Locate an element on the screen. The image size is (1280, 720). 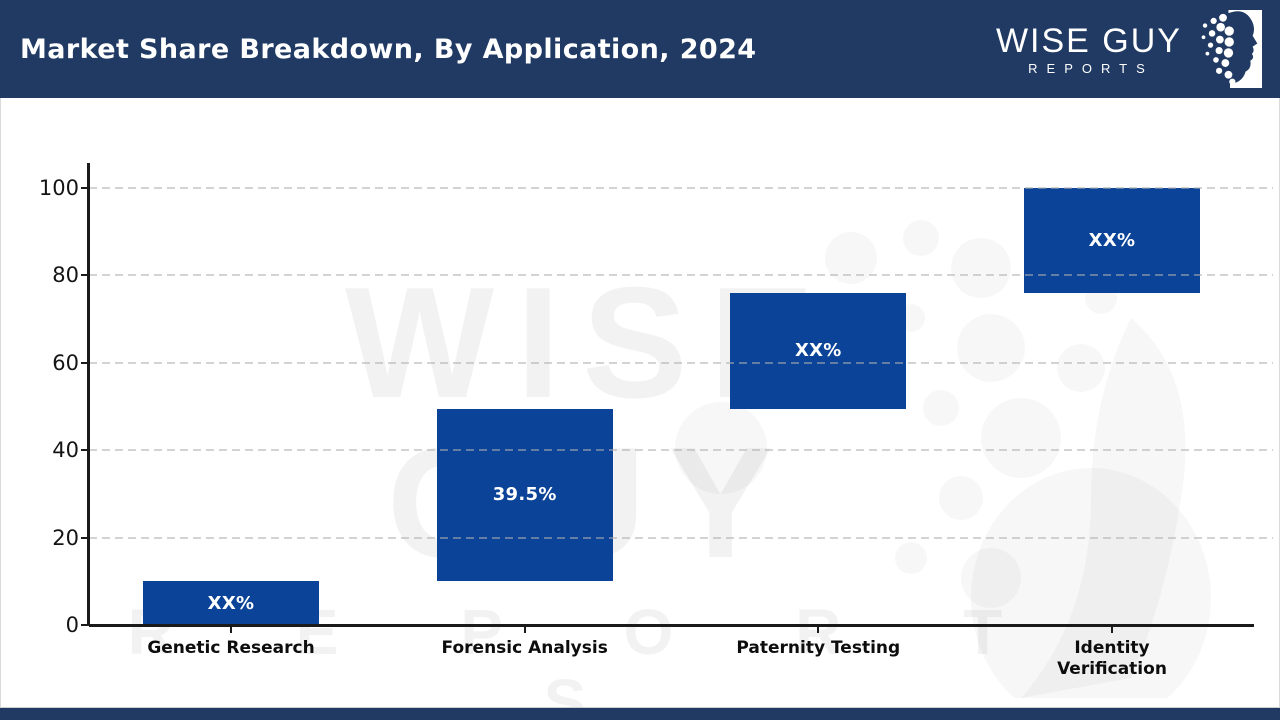
bar-identity-verification: XX% is located at coordinates (1112, 240).